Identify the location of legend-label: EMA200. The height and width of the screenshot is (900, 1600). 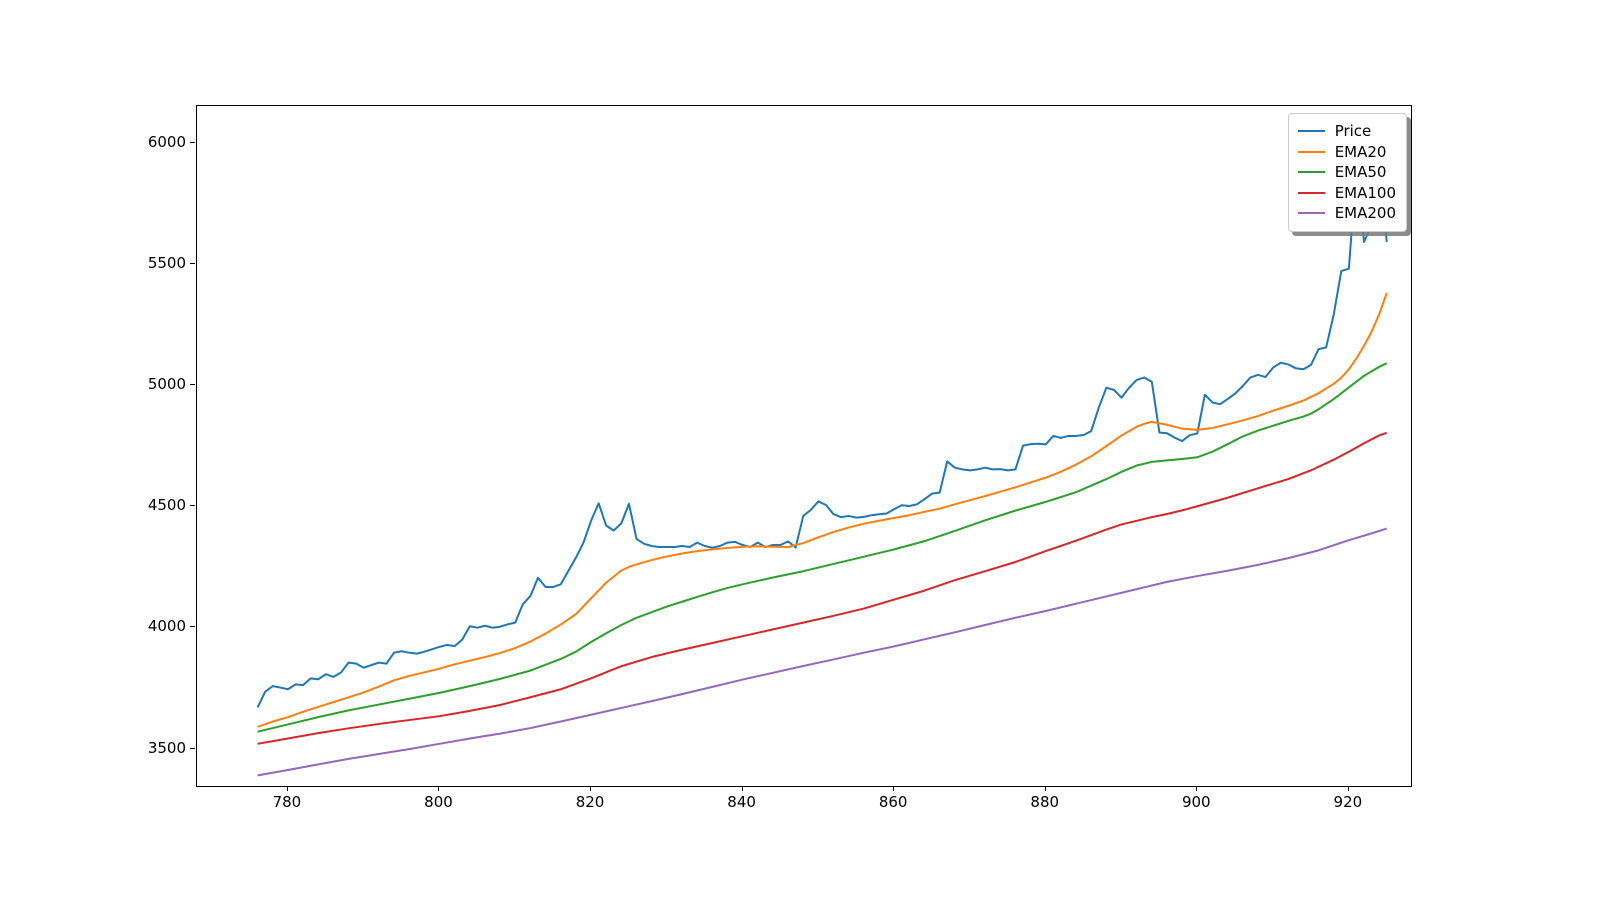
(1365, 213).